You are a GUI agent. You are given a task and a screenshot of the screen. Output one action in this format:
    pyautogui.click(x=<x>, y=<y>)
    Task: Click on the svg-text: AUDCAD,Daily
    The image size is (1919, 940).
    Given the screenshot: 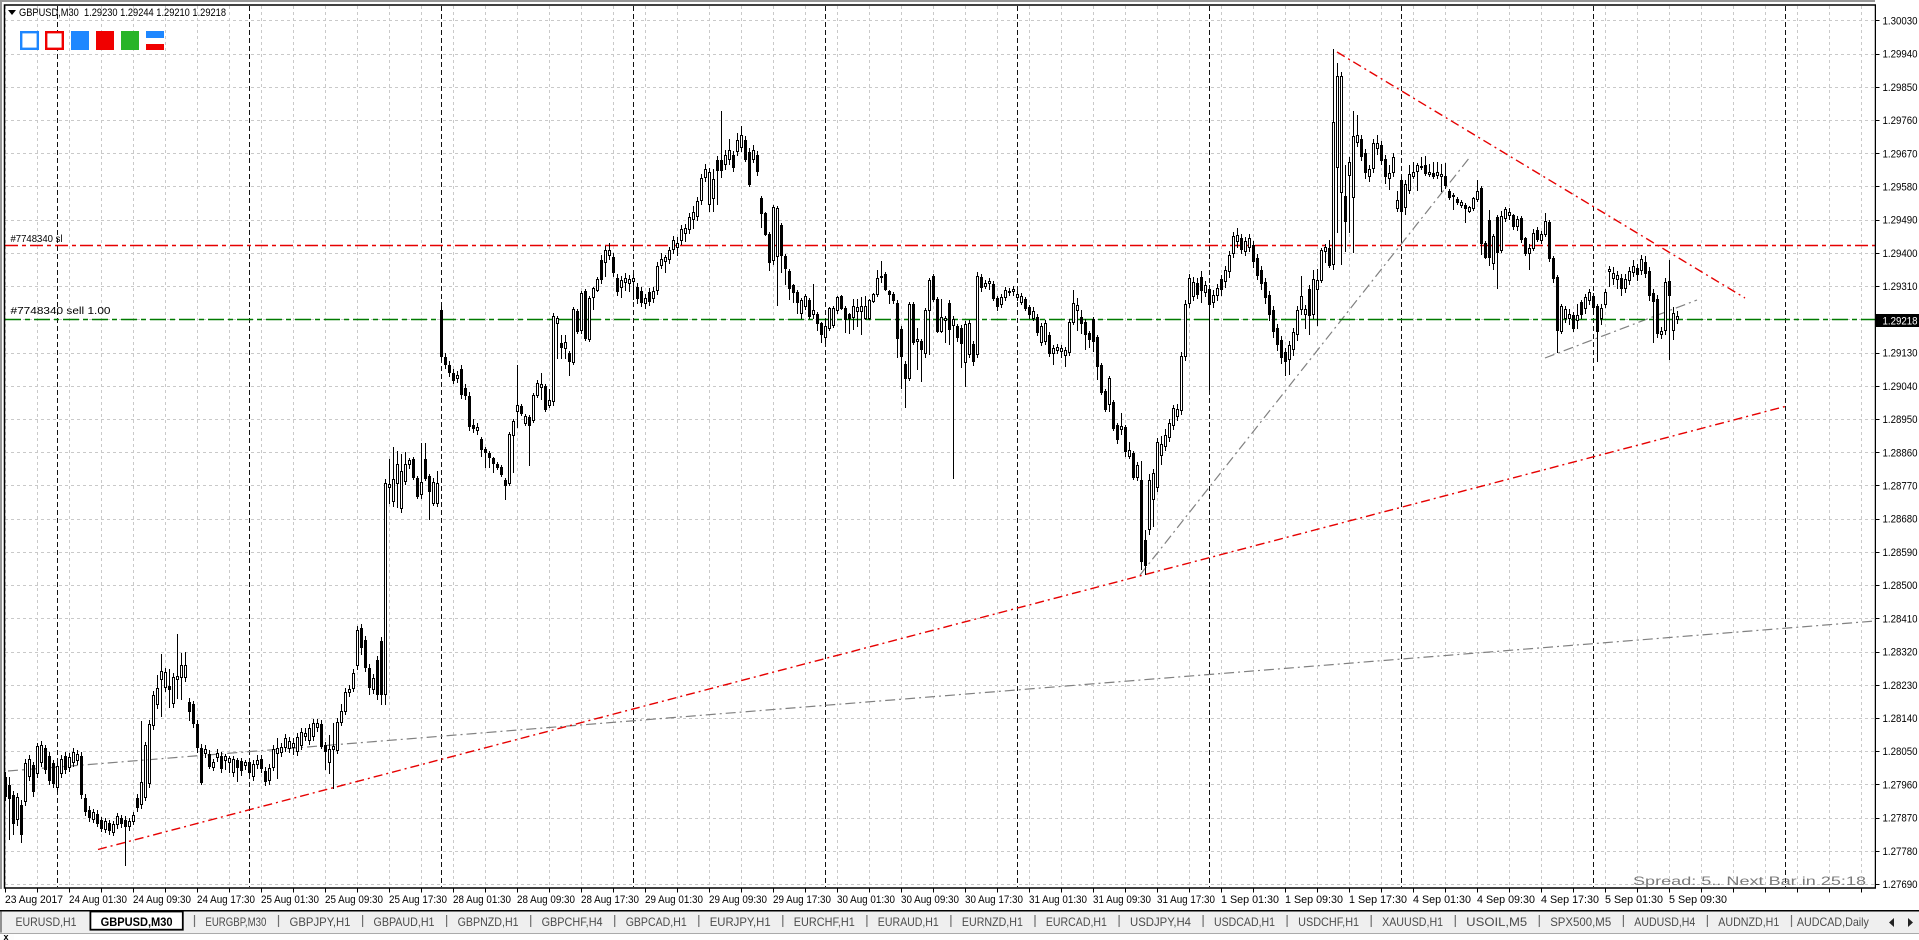 What is the action you would take?
    pyautogui.click(x=1833, y=922)
    